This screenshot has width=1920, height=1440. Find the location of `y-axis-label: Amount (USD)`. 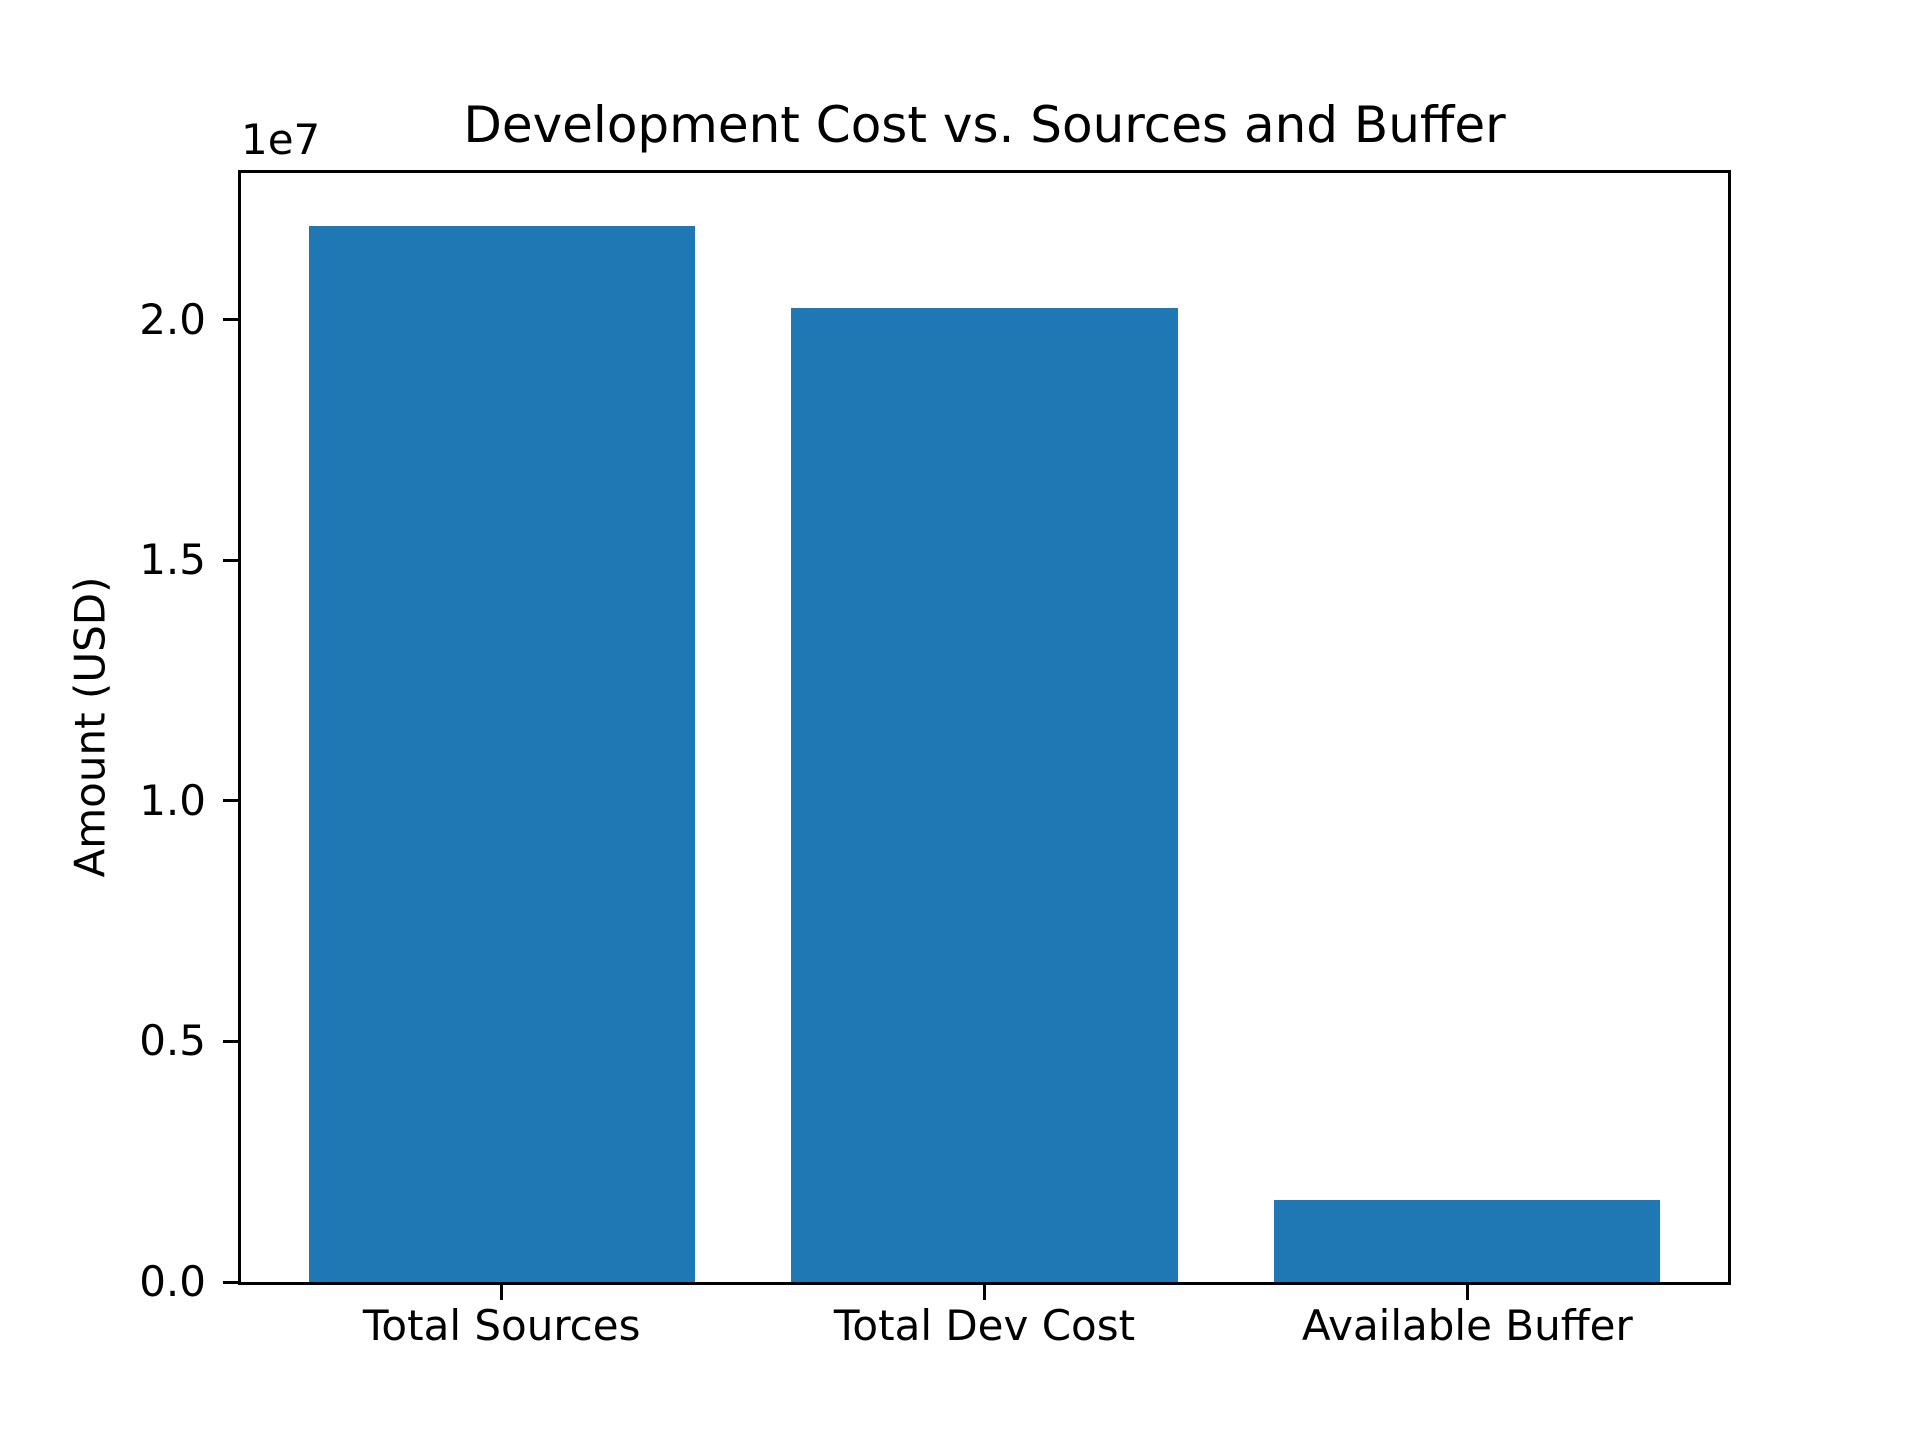

y-axis-label: Amount (USD) is located at coordinates (90, 727).